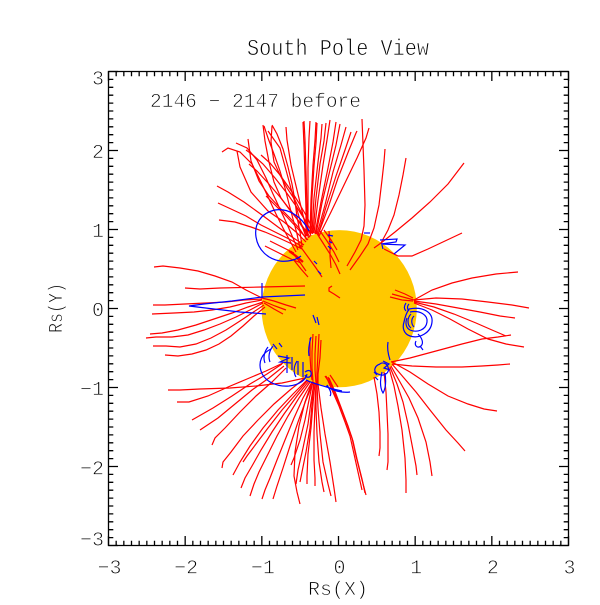 Image resolution: width=600 pixels, height=605 pixels. What do you see at coordinates (338, 49) in the screenshot?
I see `svg-text: South Pole View` at bounding box center [338, 49].